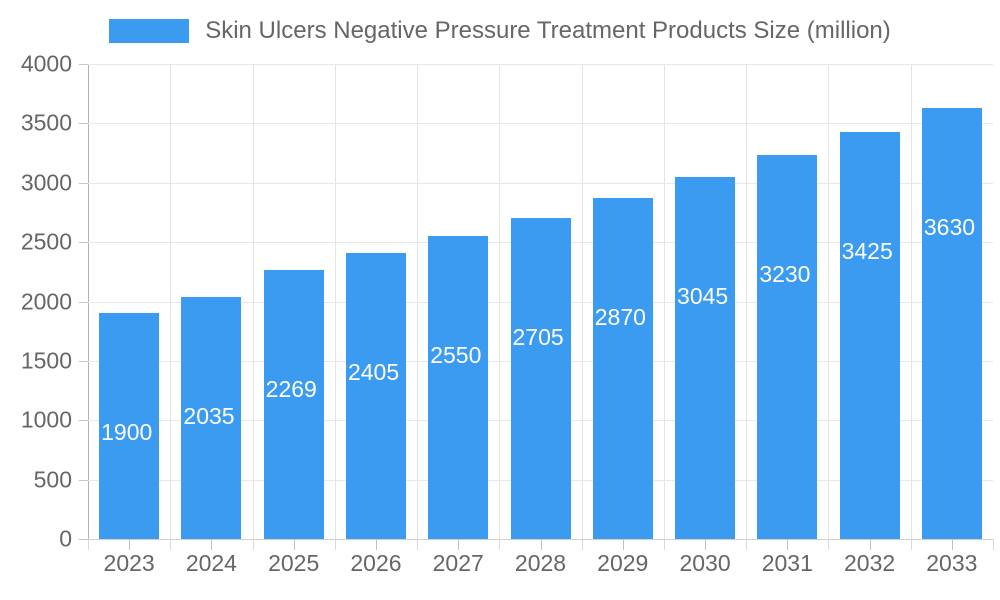 This screenshot has width=1000, height=600. What do you see at coordinates (952, 563) in the screenshot?
I see `x-axis-tick-label: 2033` at bounding box center [952, 563].